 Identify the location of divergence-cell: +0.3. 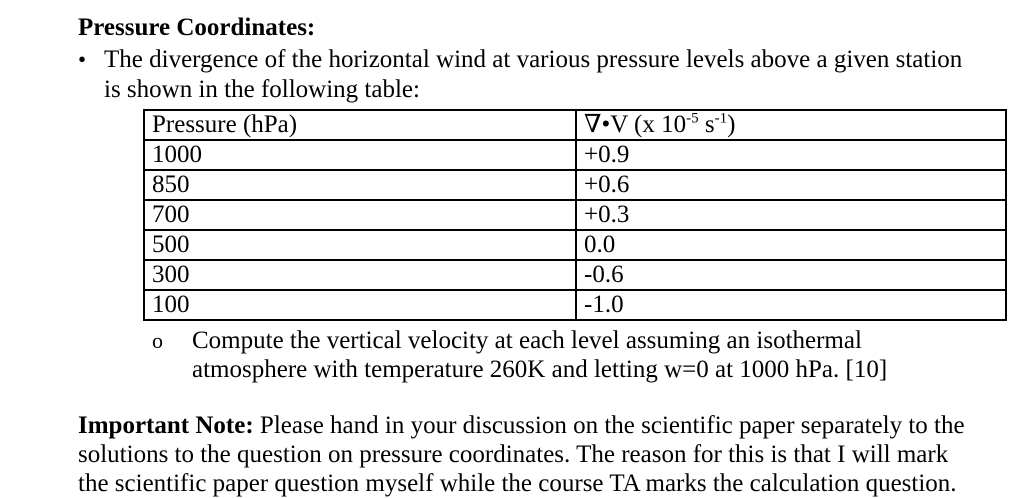
(791, 215).